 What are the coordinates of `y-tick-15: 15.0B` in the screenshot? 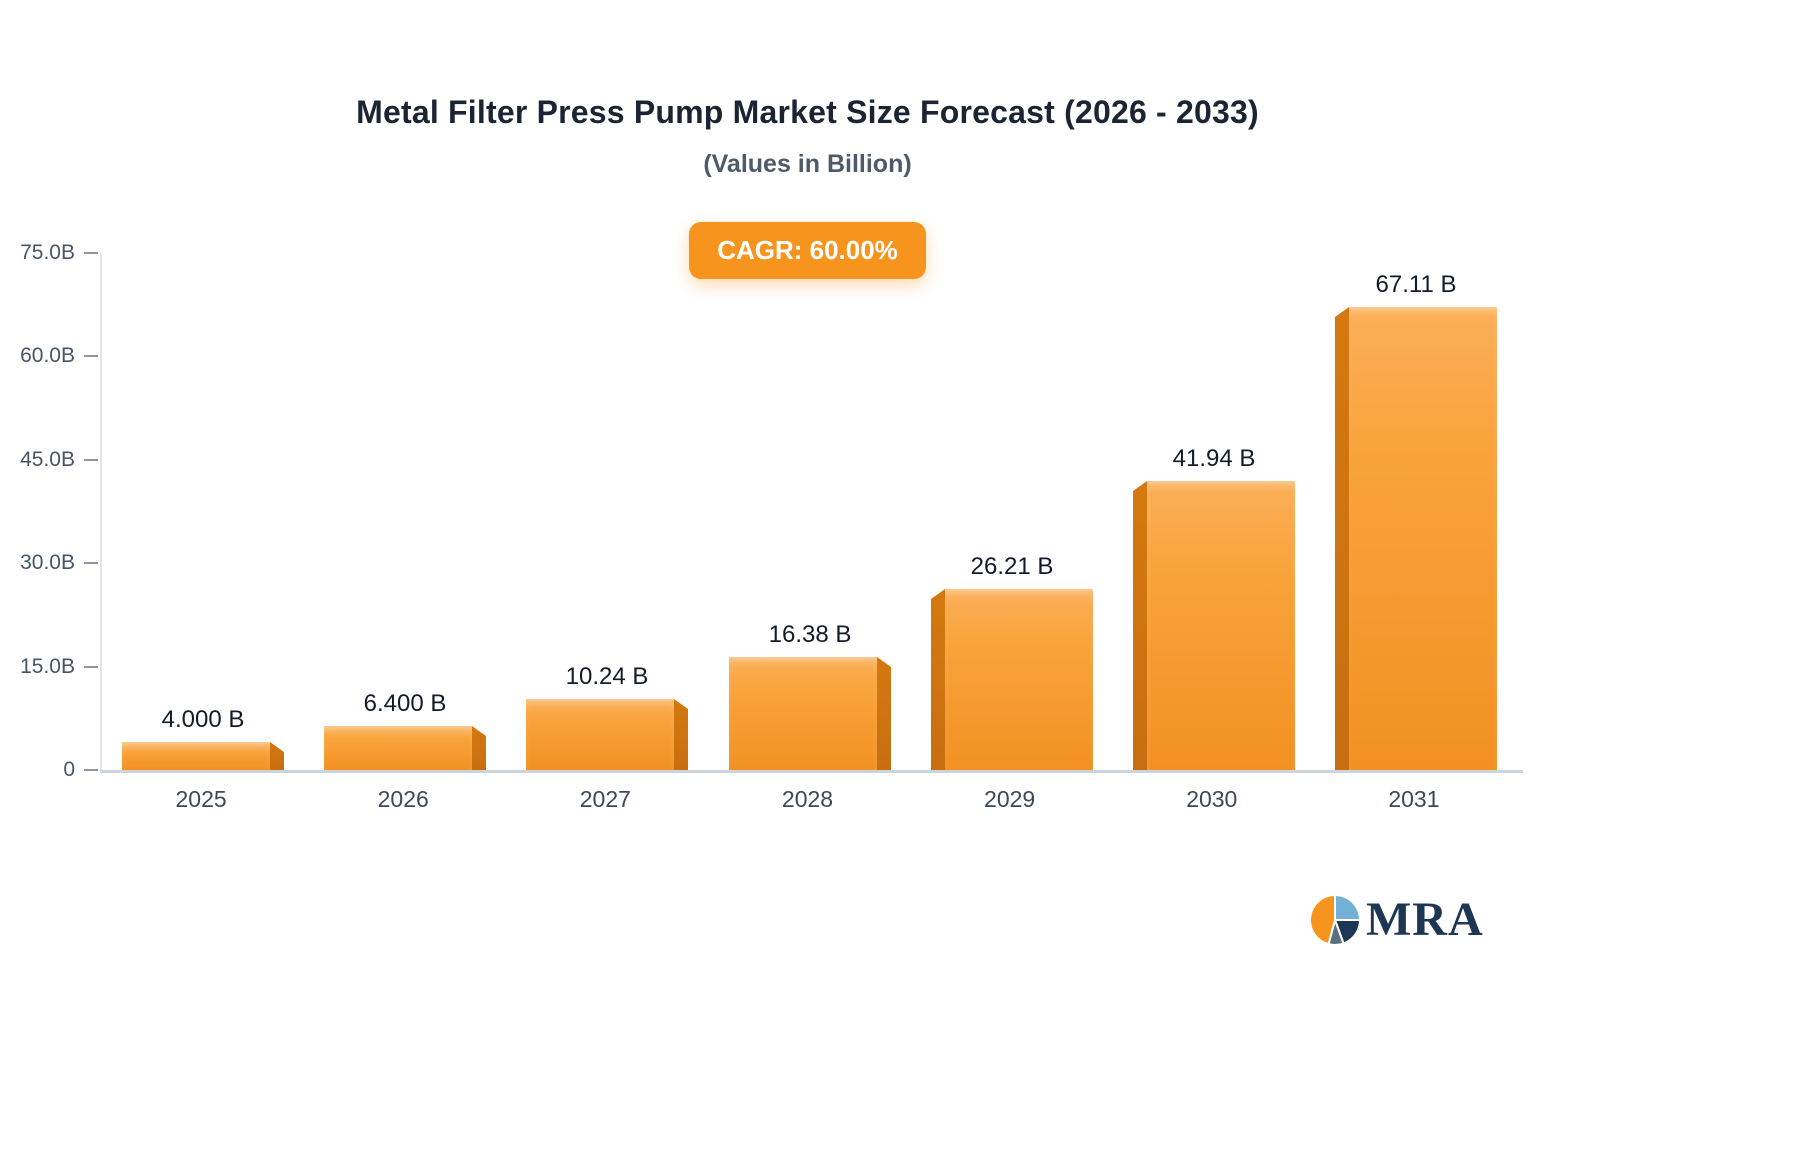 It's located at (59, 667).